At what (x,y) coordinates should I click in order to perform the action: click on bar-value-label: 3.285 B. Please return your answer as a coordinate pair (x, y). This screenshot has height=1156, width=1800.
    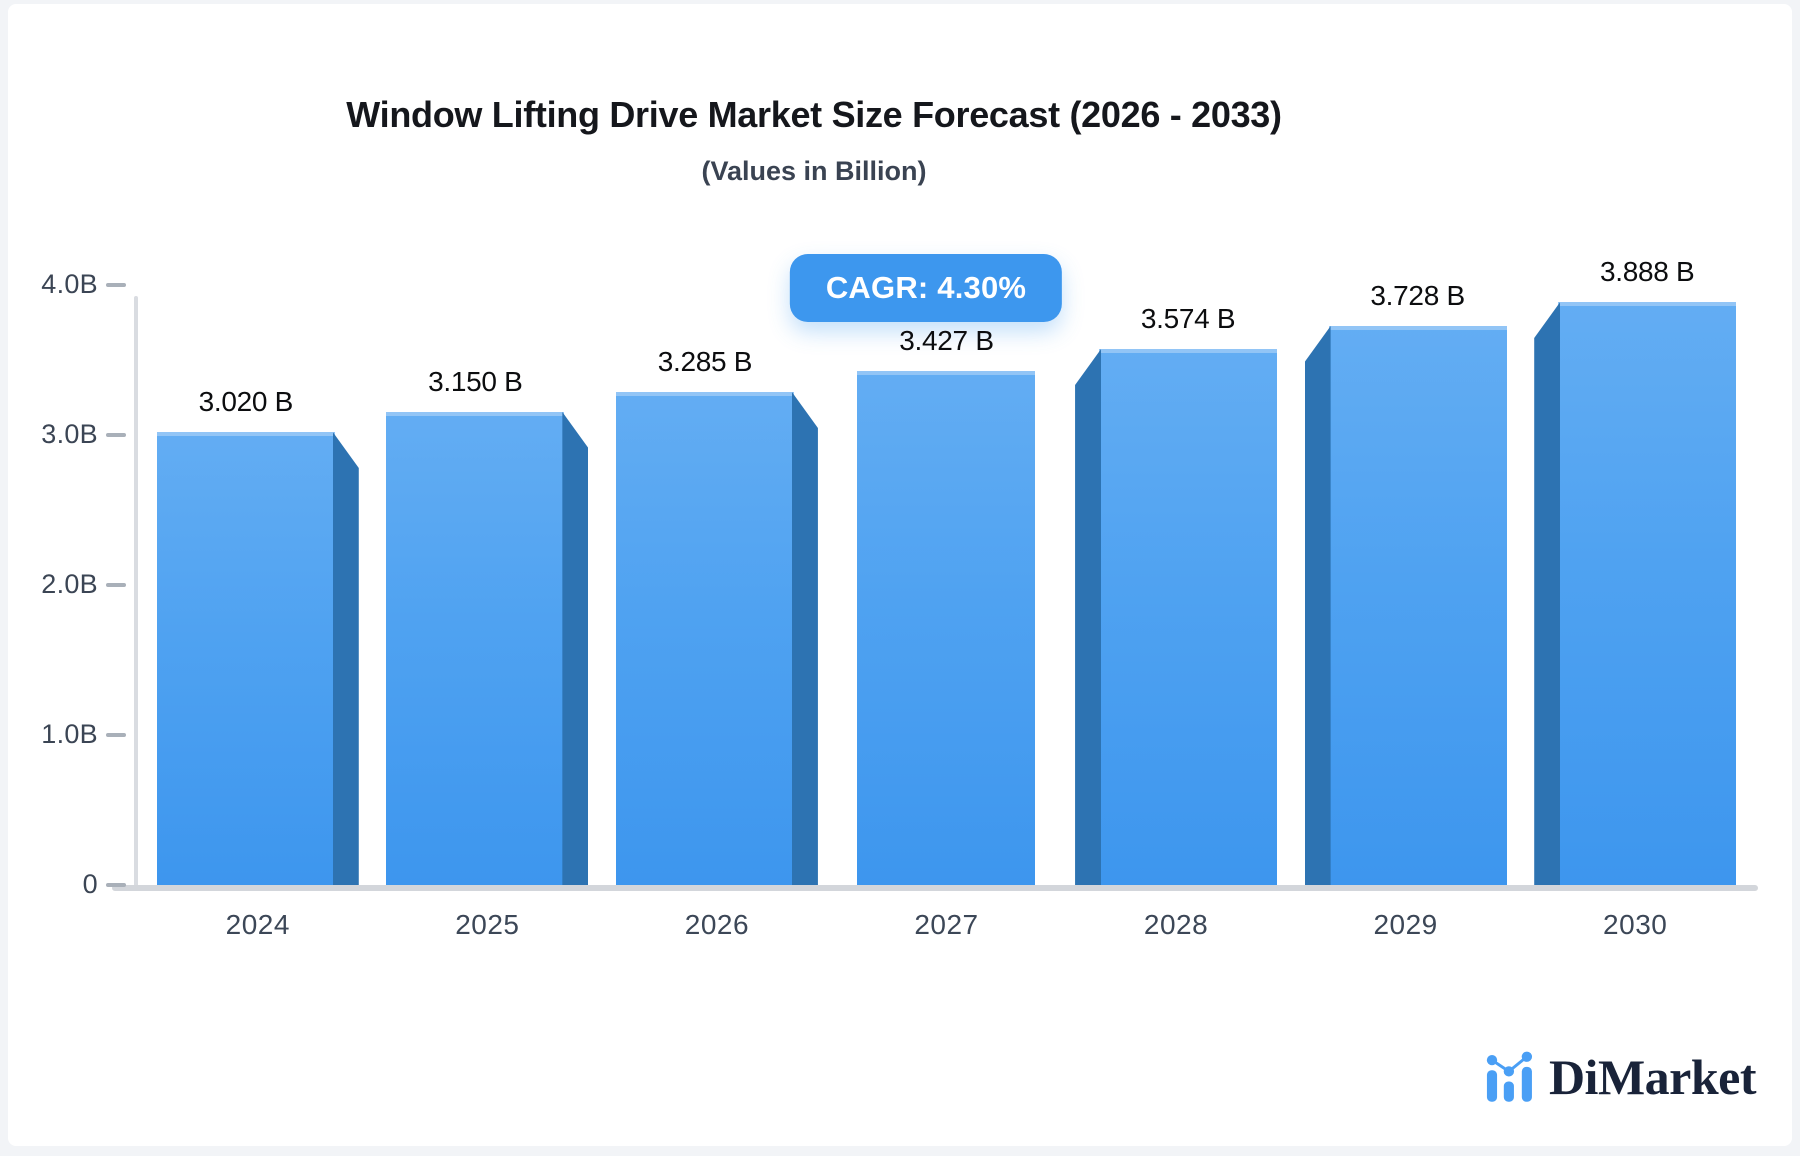
    Looking at the image, I should click on (705, 361).